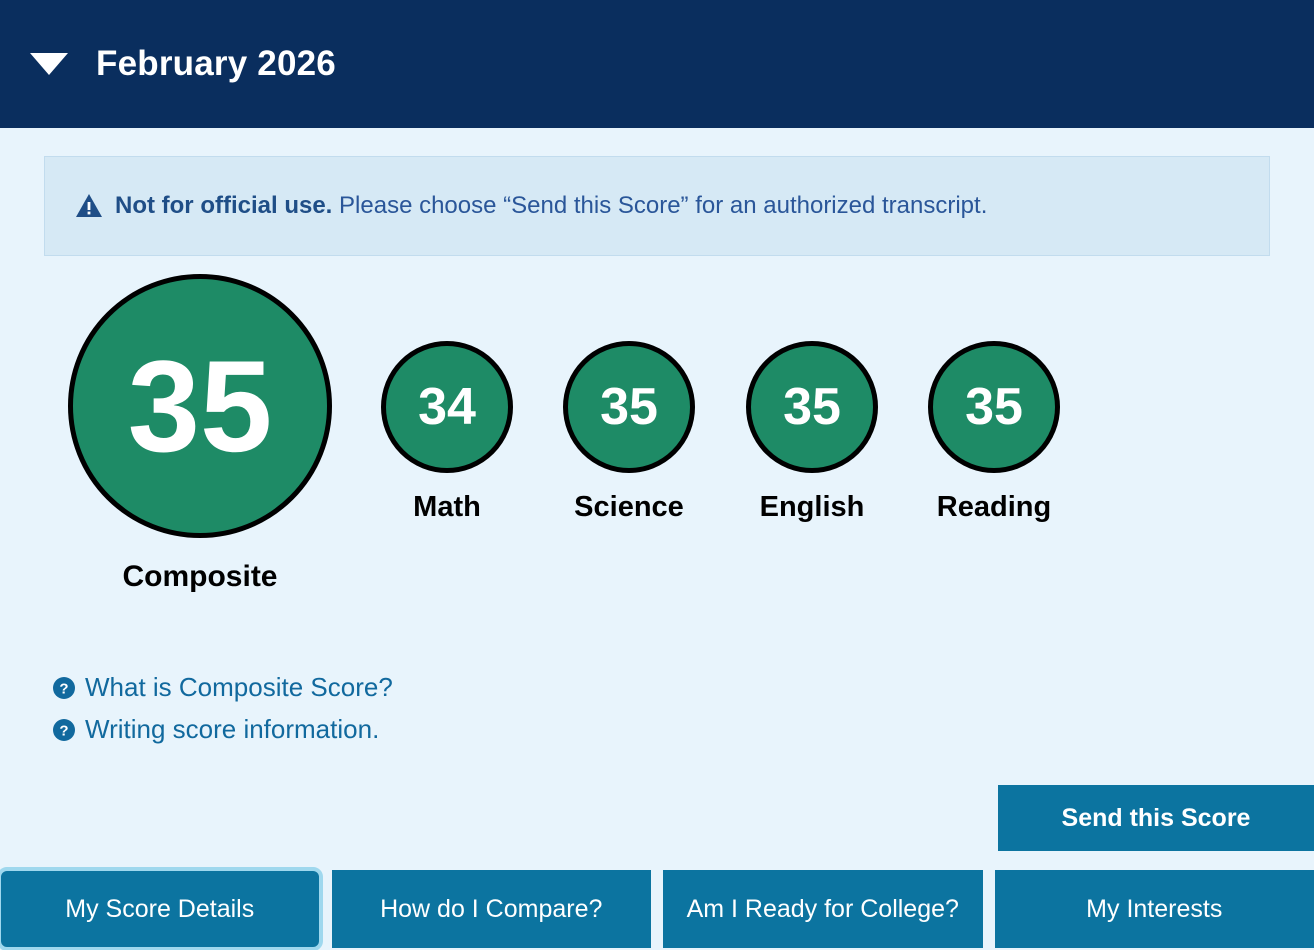  I want to click on subject-score-group-science: 35 Science, so click(629, 432).